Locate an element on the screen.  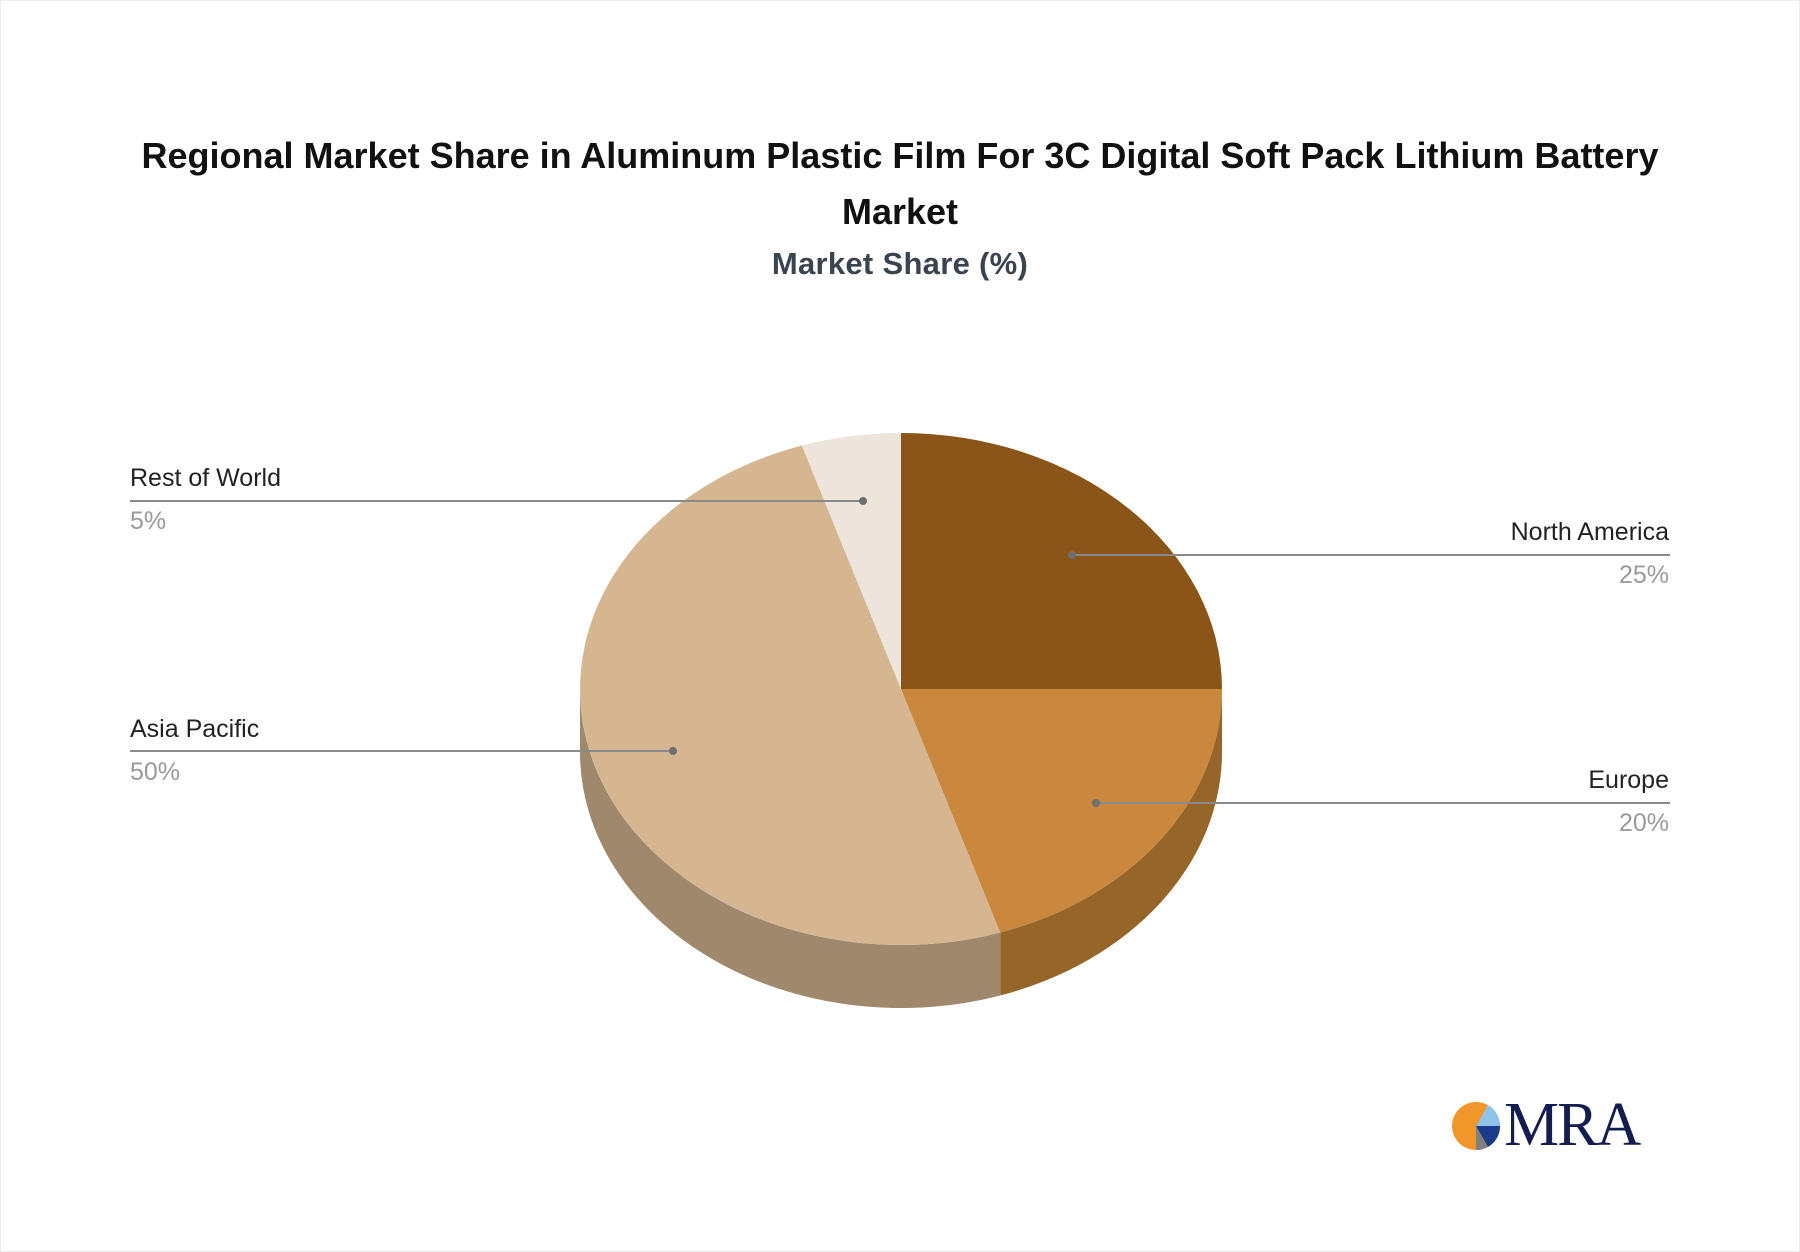
pie-side-asia-pacific is located at coordinates (790, 848).